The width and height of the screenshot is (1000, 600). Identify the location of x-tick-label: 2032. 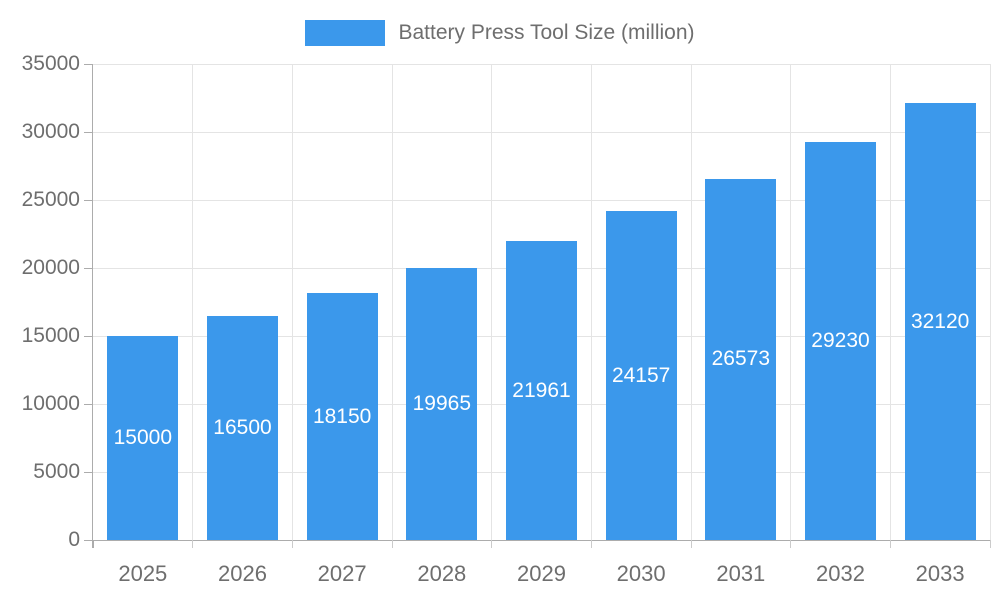
(840, 573).